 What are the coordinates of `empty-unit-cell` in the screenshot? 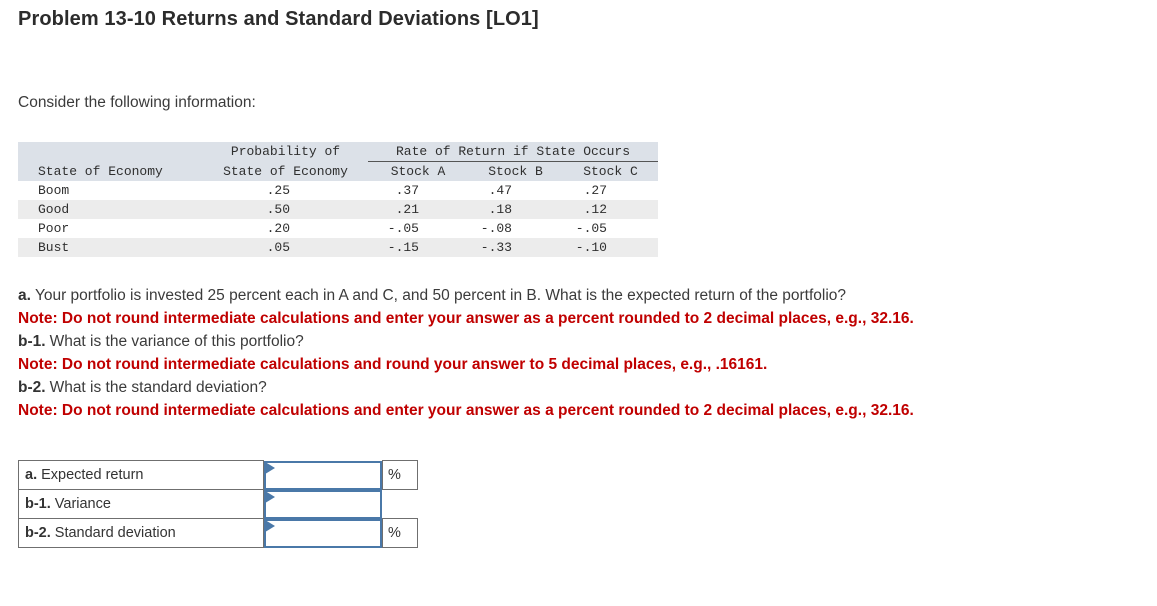 It's located at (400, 504).